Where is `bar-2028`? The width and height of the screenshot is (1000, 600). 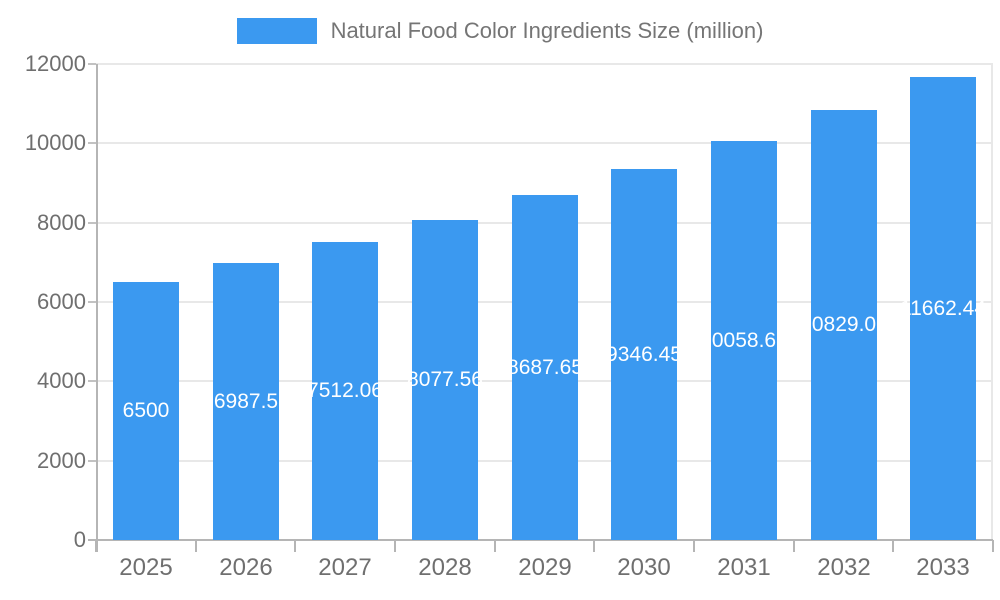
bar-2028 is located at coordinates (445, 380).